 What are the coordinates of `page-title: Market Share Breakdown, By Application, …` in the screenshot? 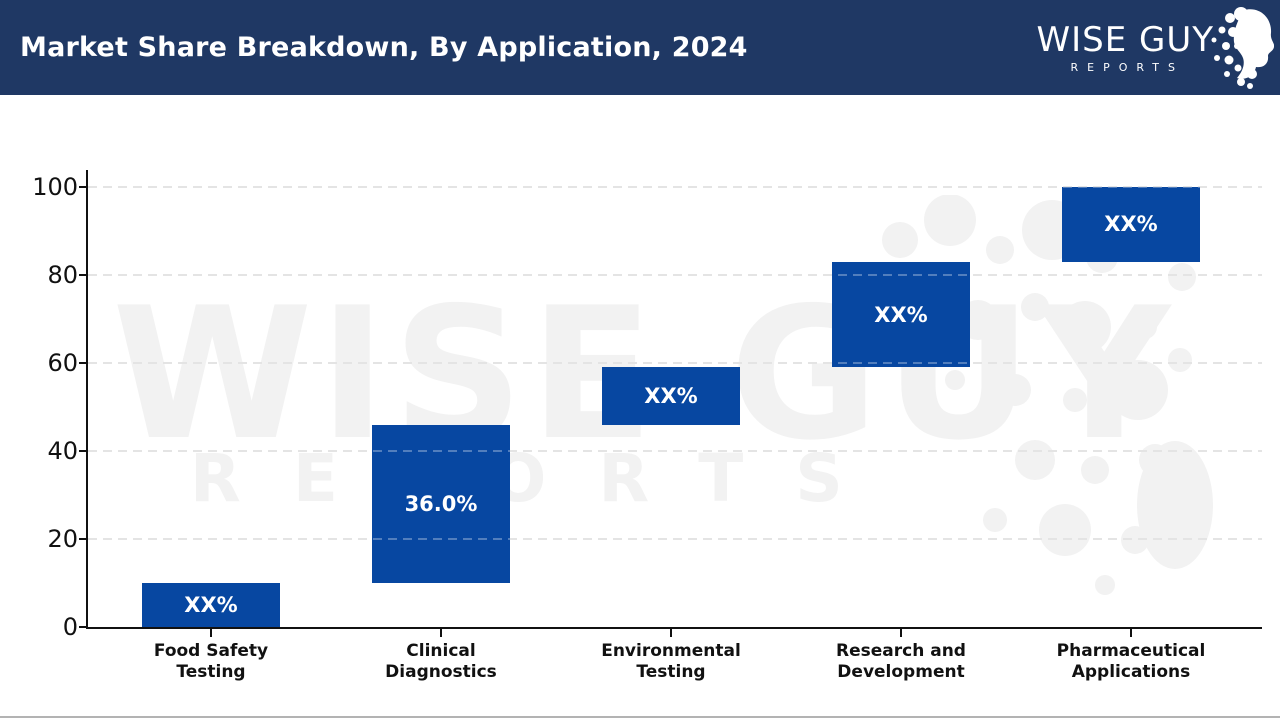 It's located at (384, 47).